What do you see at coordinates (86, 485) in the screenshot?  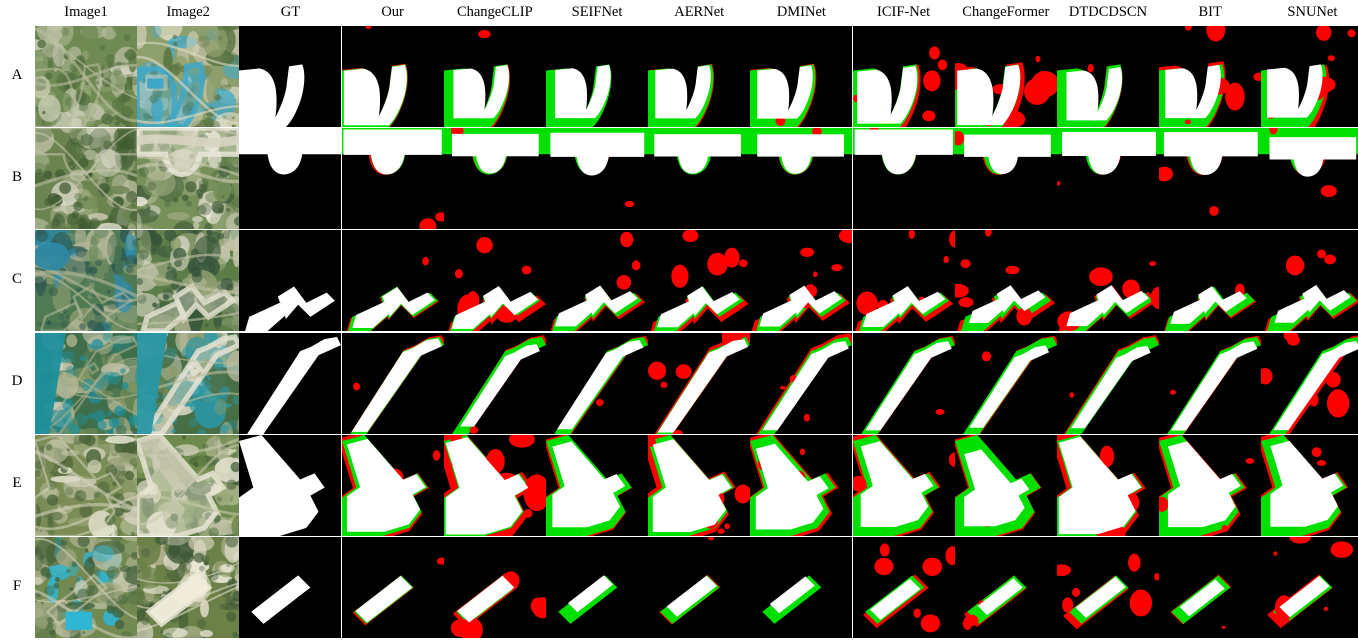 I see `aerial-image-E-image1` at bounding box center [86, 485].